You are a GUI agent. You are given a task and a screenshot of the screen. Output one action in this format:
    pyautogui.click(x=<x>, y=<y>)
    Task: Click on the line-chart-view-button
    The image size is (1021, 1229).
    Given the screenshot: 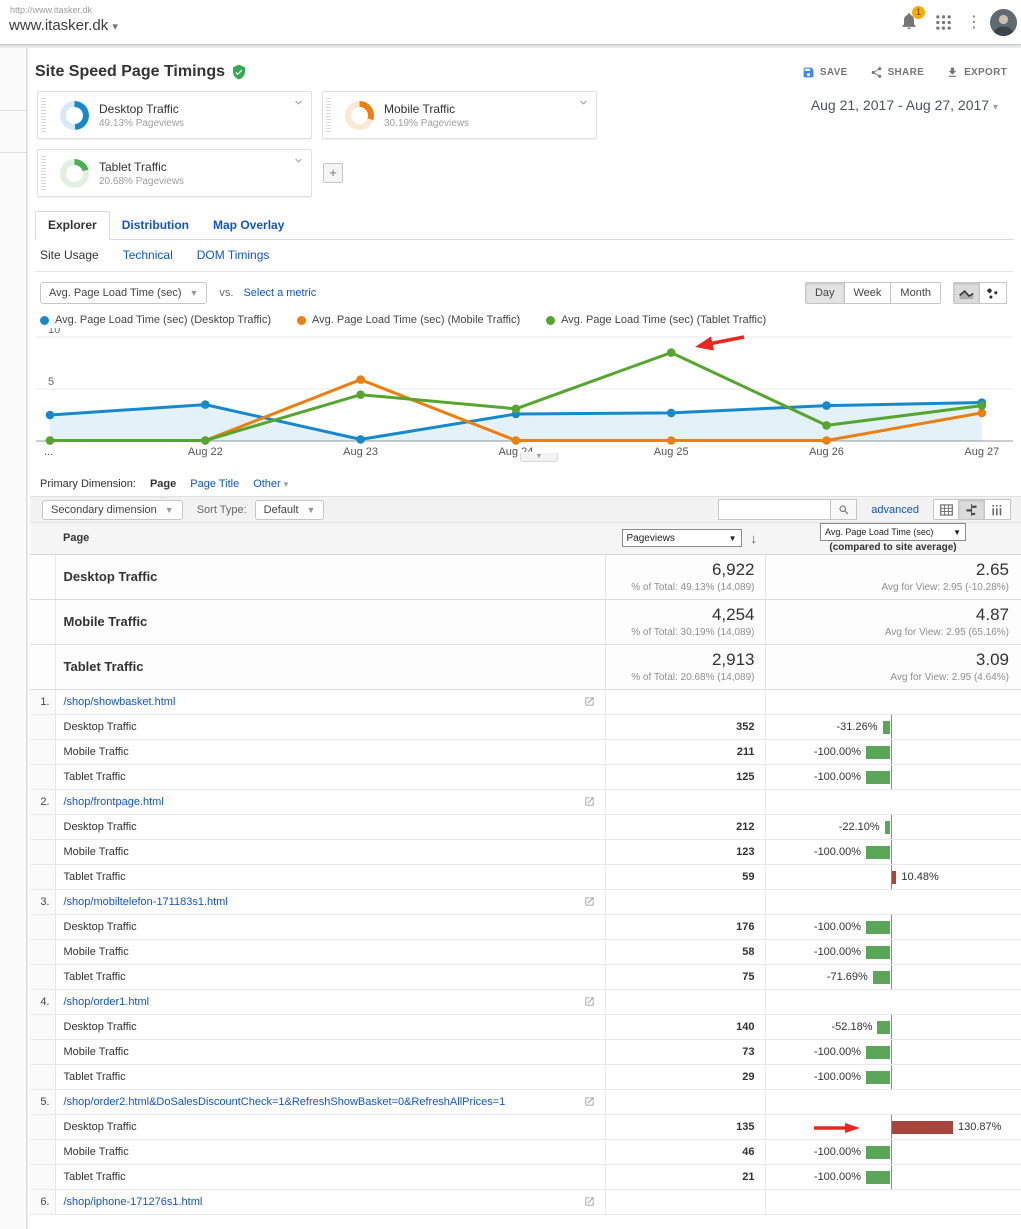 What is the action you would take?
    pyautogui.click(x=966, y=293)
    